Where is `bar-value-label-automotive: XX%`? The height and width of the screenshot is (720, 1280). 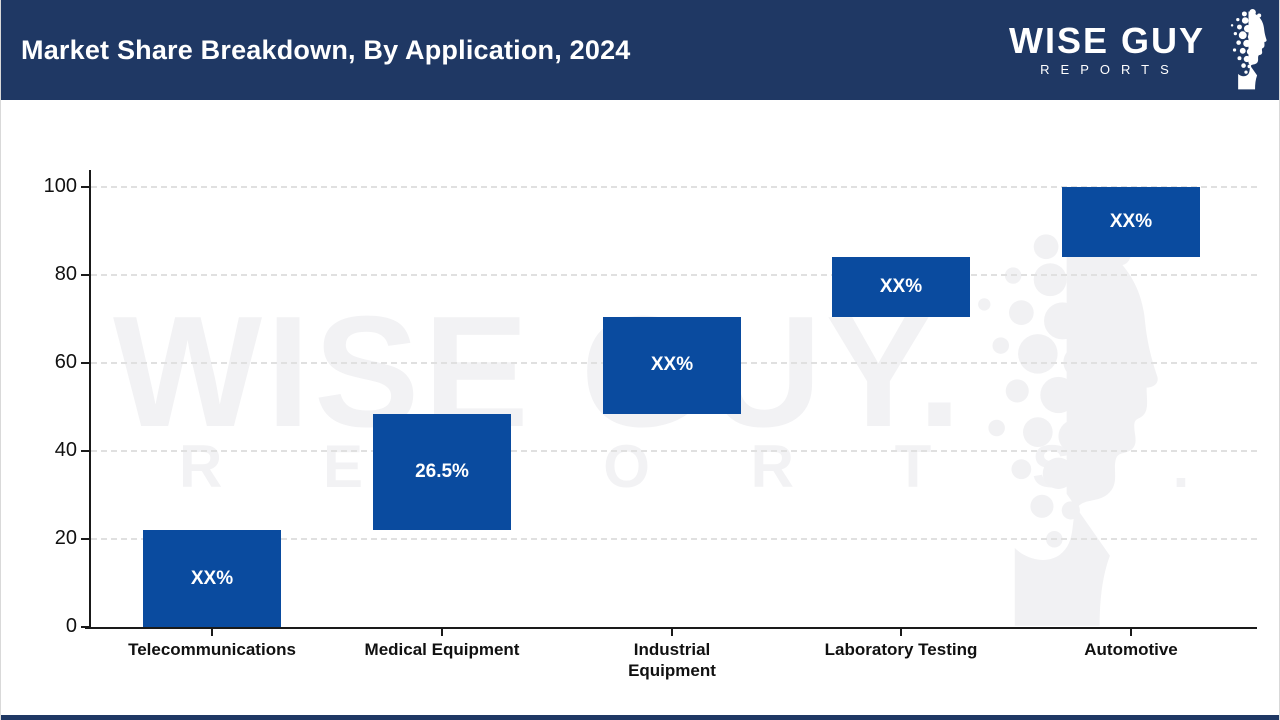 bar-value-label-automotive: XX% is located at coordinates (1131, 222).